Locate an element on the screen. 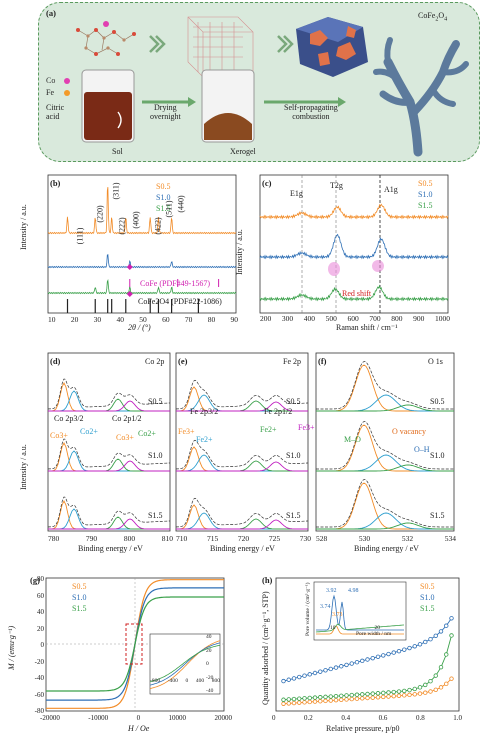  co-dot-icon is located at coordinates (67, 81).